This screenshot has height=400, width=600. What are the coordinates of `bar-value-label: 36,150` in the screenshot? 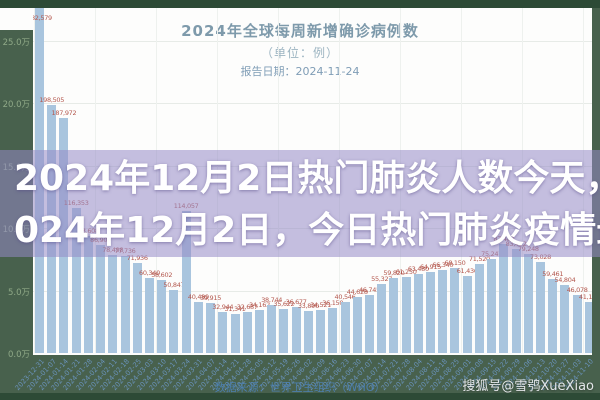 It's located at (333, 302).